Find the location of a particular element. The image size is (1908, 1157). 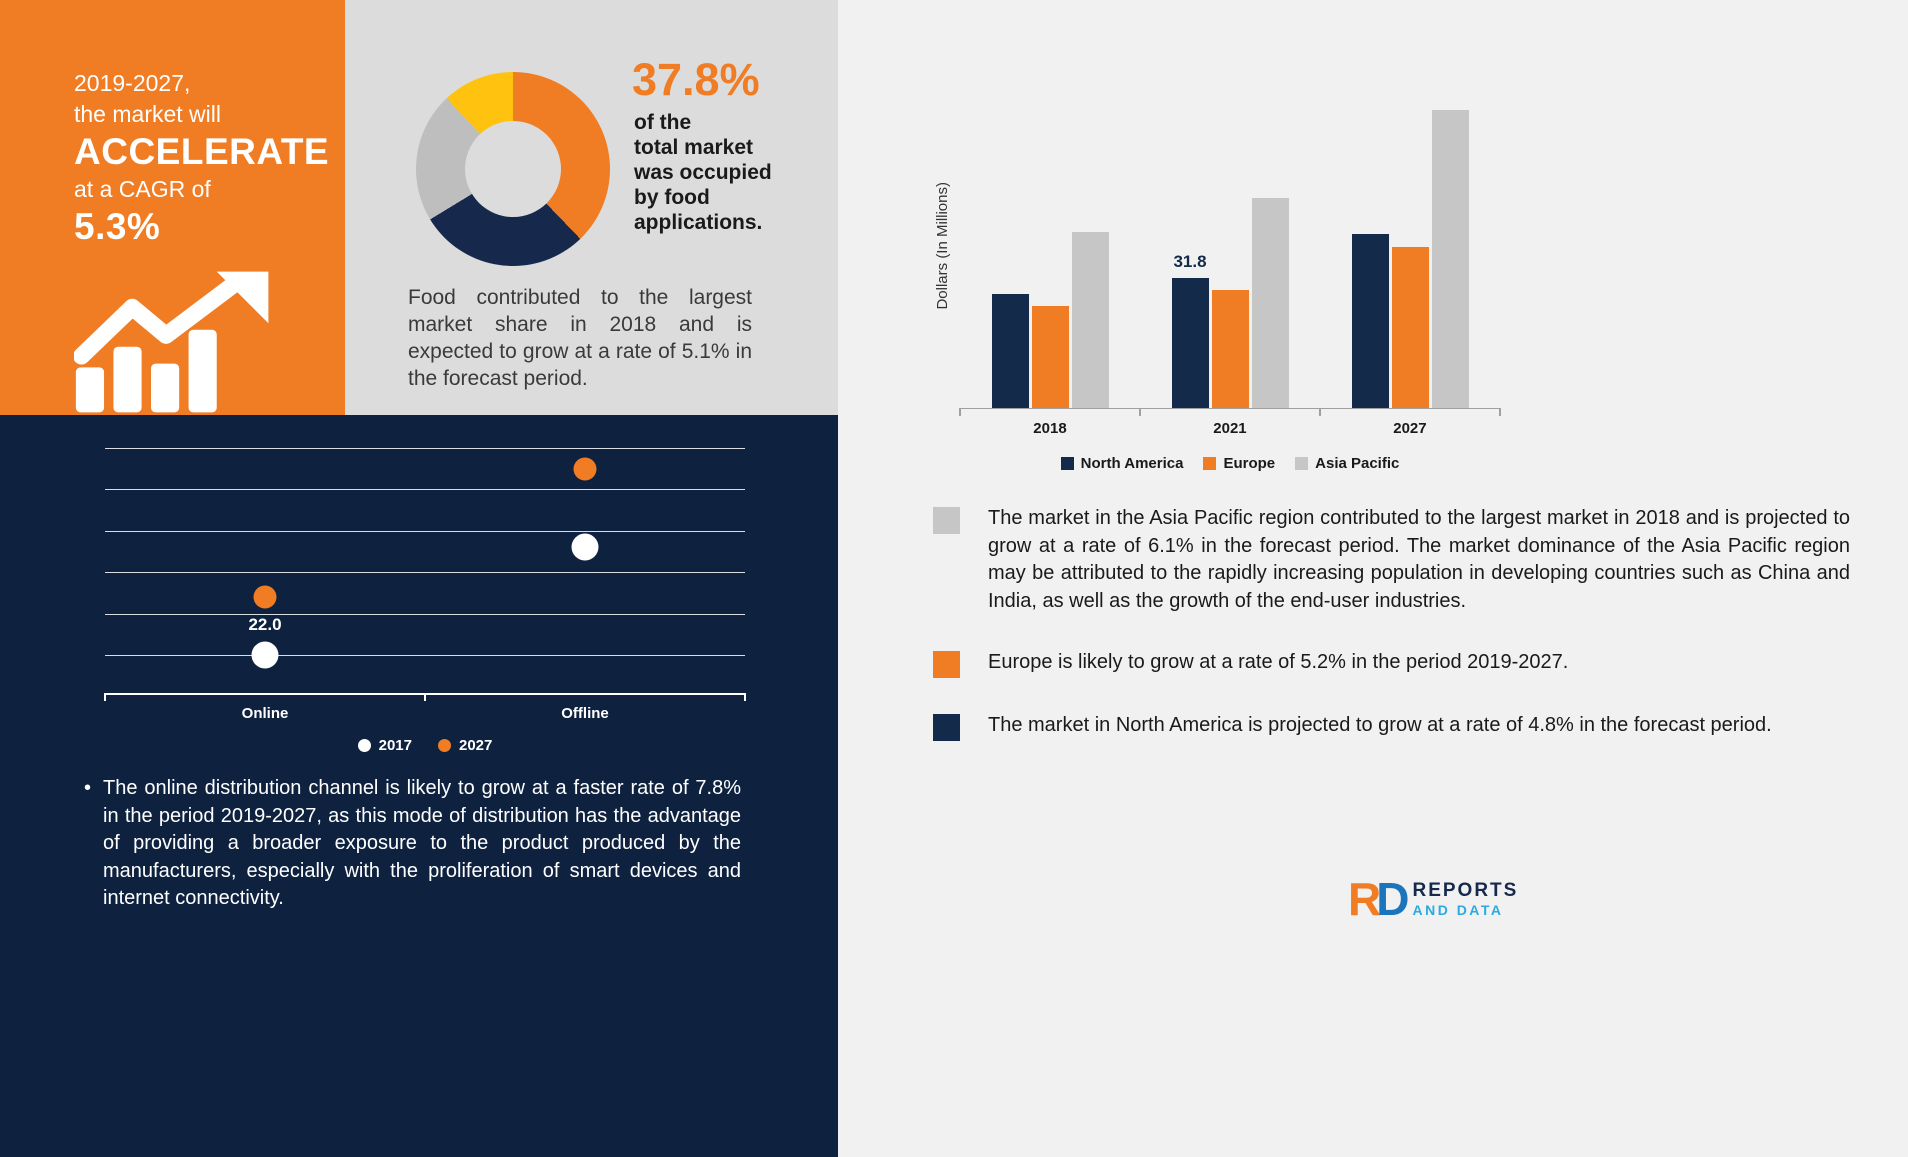

cagr-accelerate: ACCELERATE is located at coordinates (202, 151).